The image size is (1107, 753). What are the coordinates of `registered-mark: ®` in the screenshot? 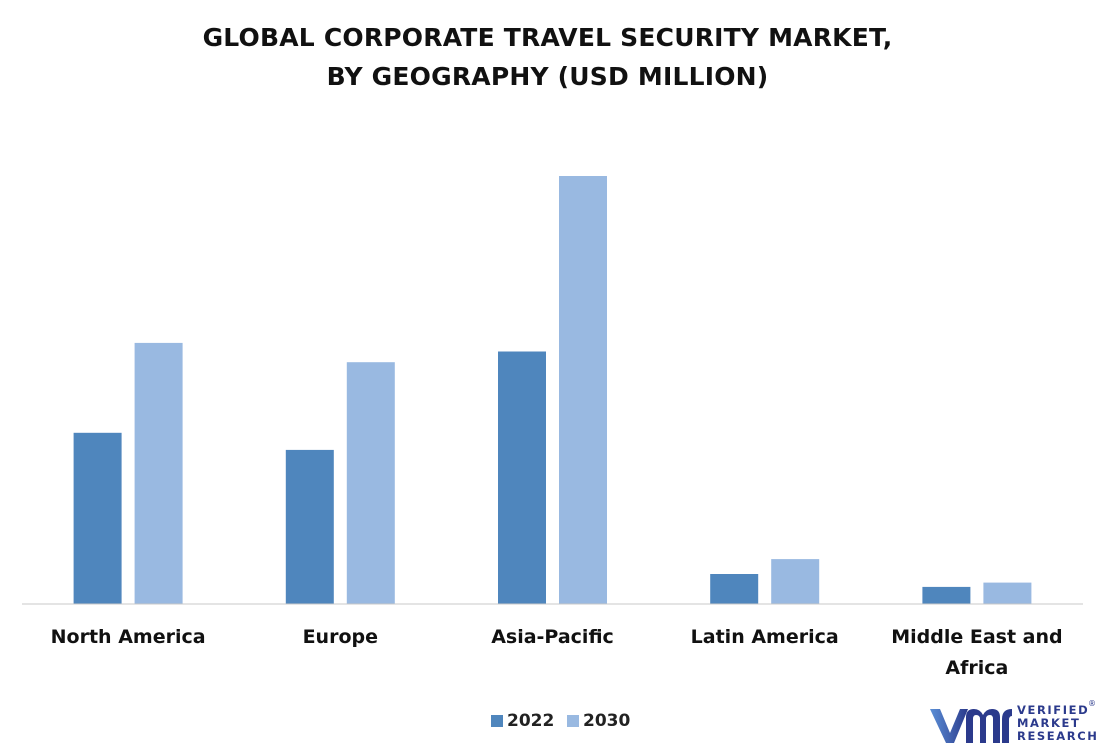 It's located at (1092, 703).